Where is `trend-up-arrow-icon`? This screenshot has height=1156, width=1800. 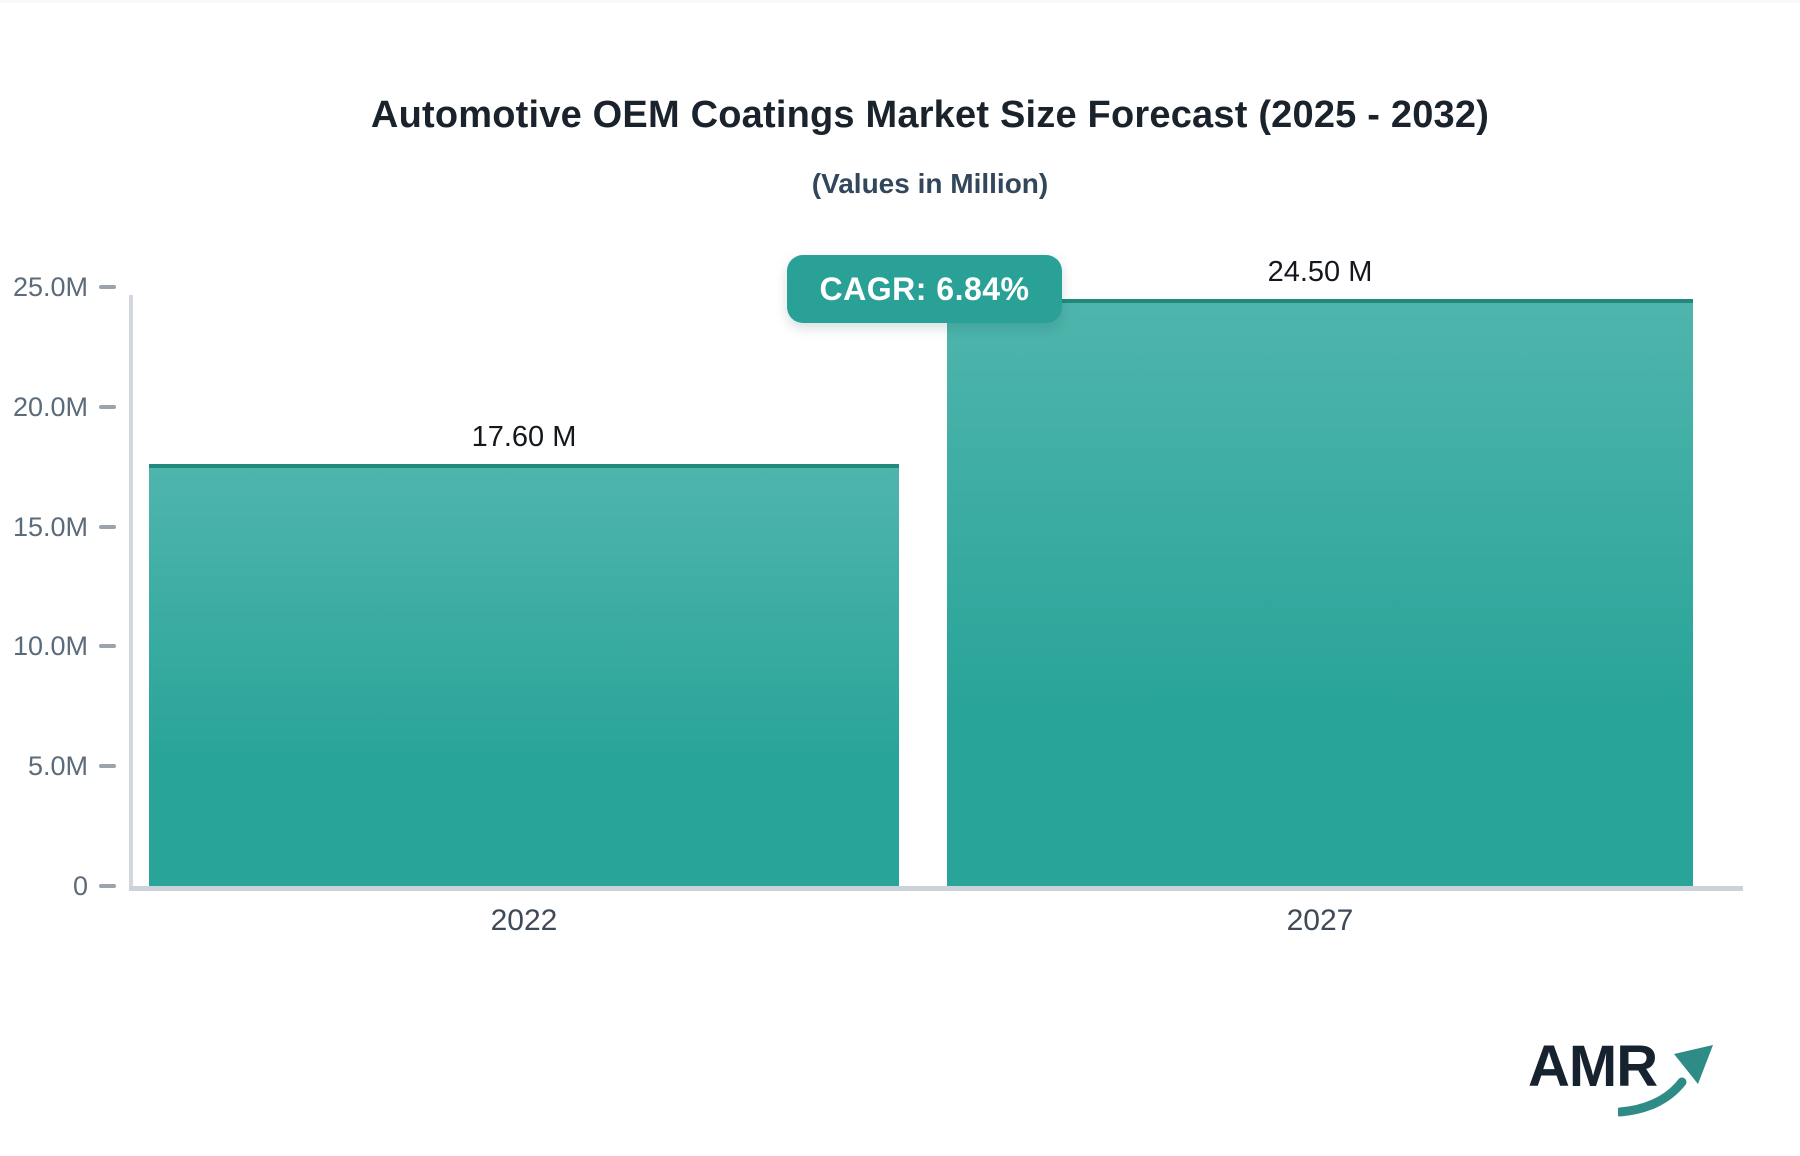
trend-up-arrow-icon is located at coordinates (1665, 1081).